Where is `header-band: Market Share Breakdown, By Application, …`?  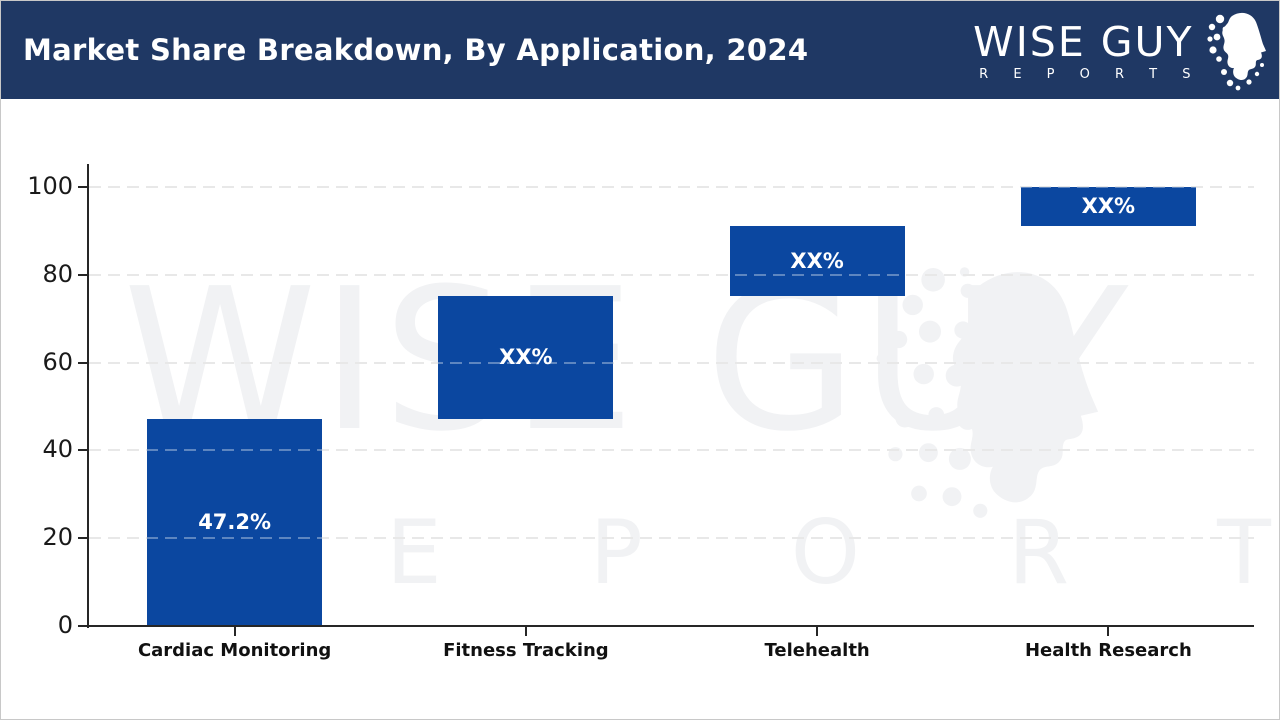 header-band: Market Share Breakdown, By Application, … is located at coordinates (640, 50).